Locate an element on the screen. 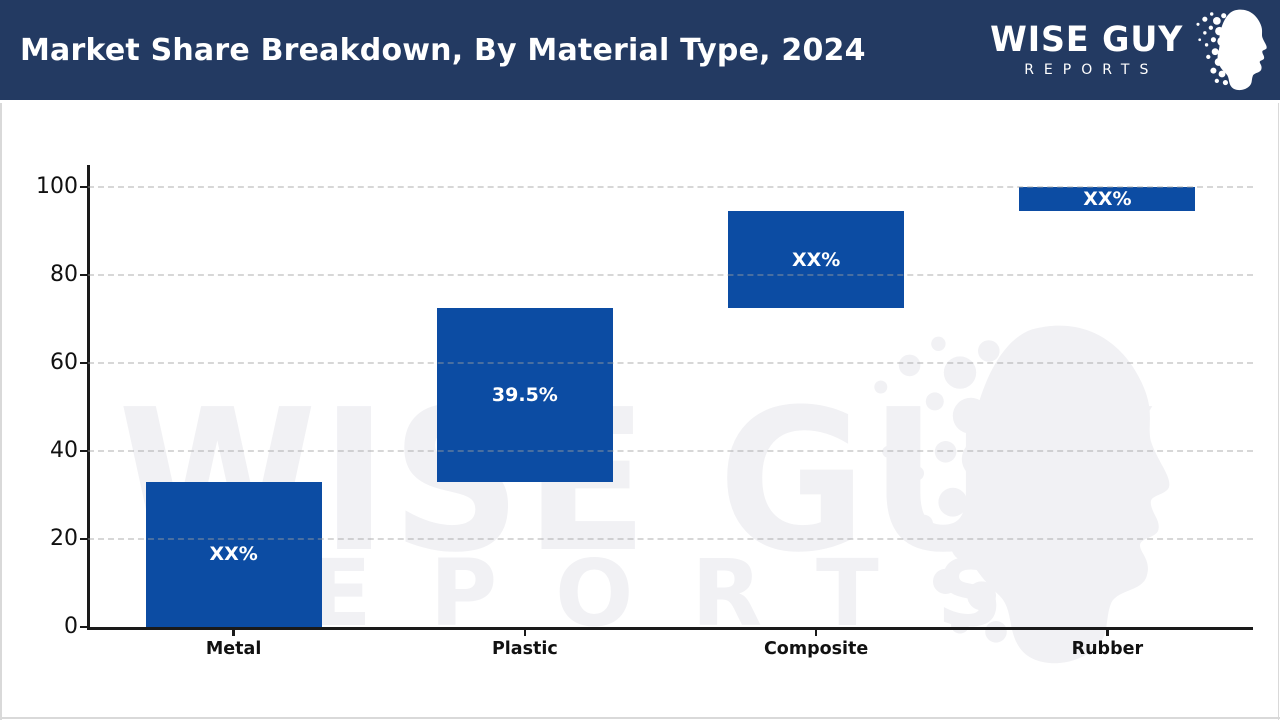  x-category-label-rubber: Rubber is located at coordinates (1107, 649).